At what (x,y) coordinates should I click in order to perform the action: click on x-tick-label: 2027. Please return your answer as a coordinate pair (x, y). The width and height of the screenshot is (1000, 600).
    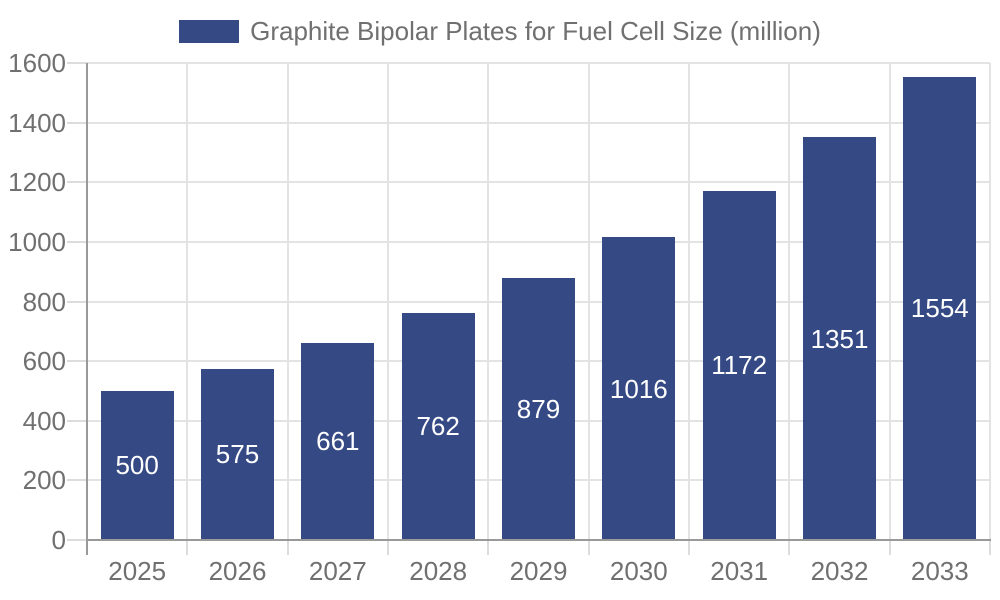
    Looking at the image, I should click on (337, 571).